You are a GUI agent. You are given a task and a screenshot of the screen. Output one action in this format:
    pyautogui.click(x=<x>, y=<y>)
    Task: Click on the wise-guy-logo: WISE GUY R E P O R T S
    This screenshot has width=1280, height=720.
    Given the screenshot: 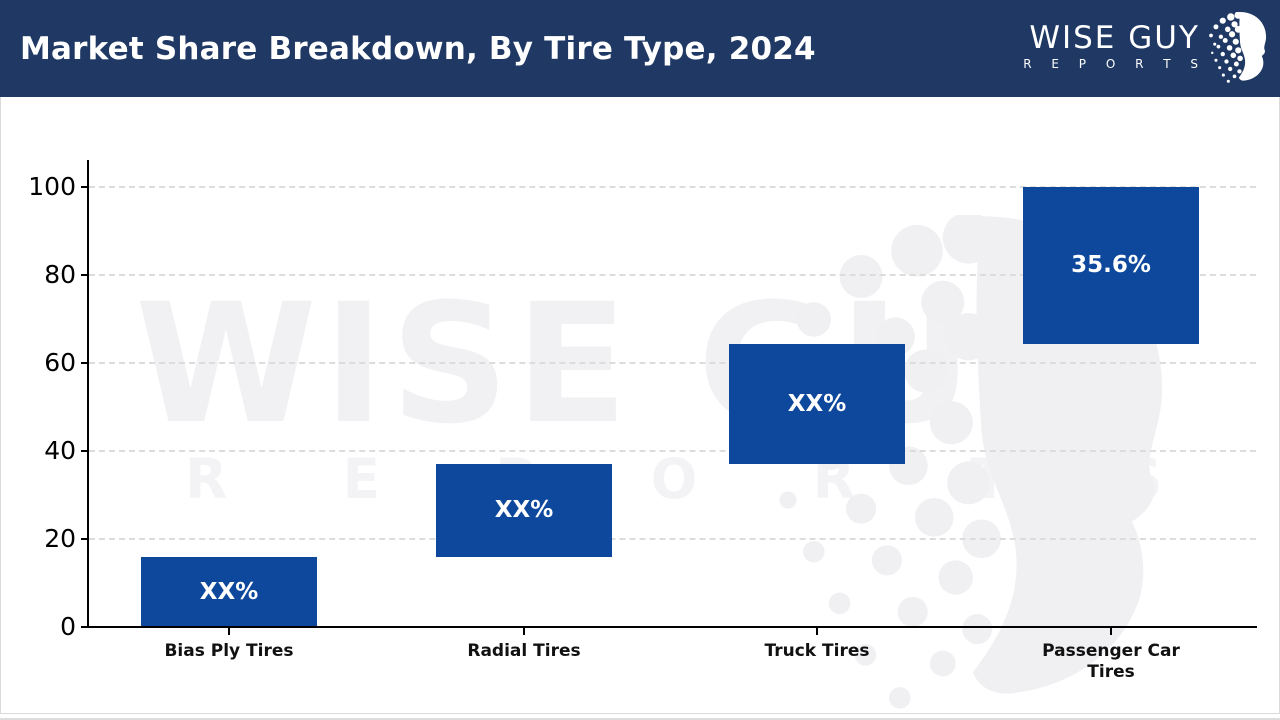 What is the action you would take?
    pyautogui.click(x=1143, y=49)
    